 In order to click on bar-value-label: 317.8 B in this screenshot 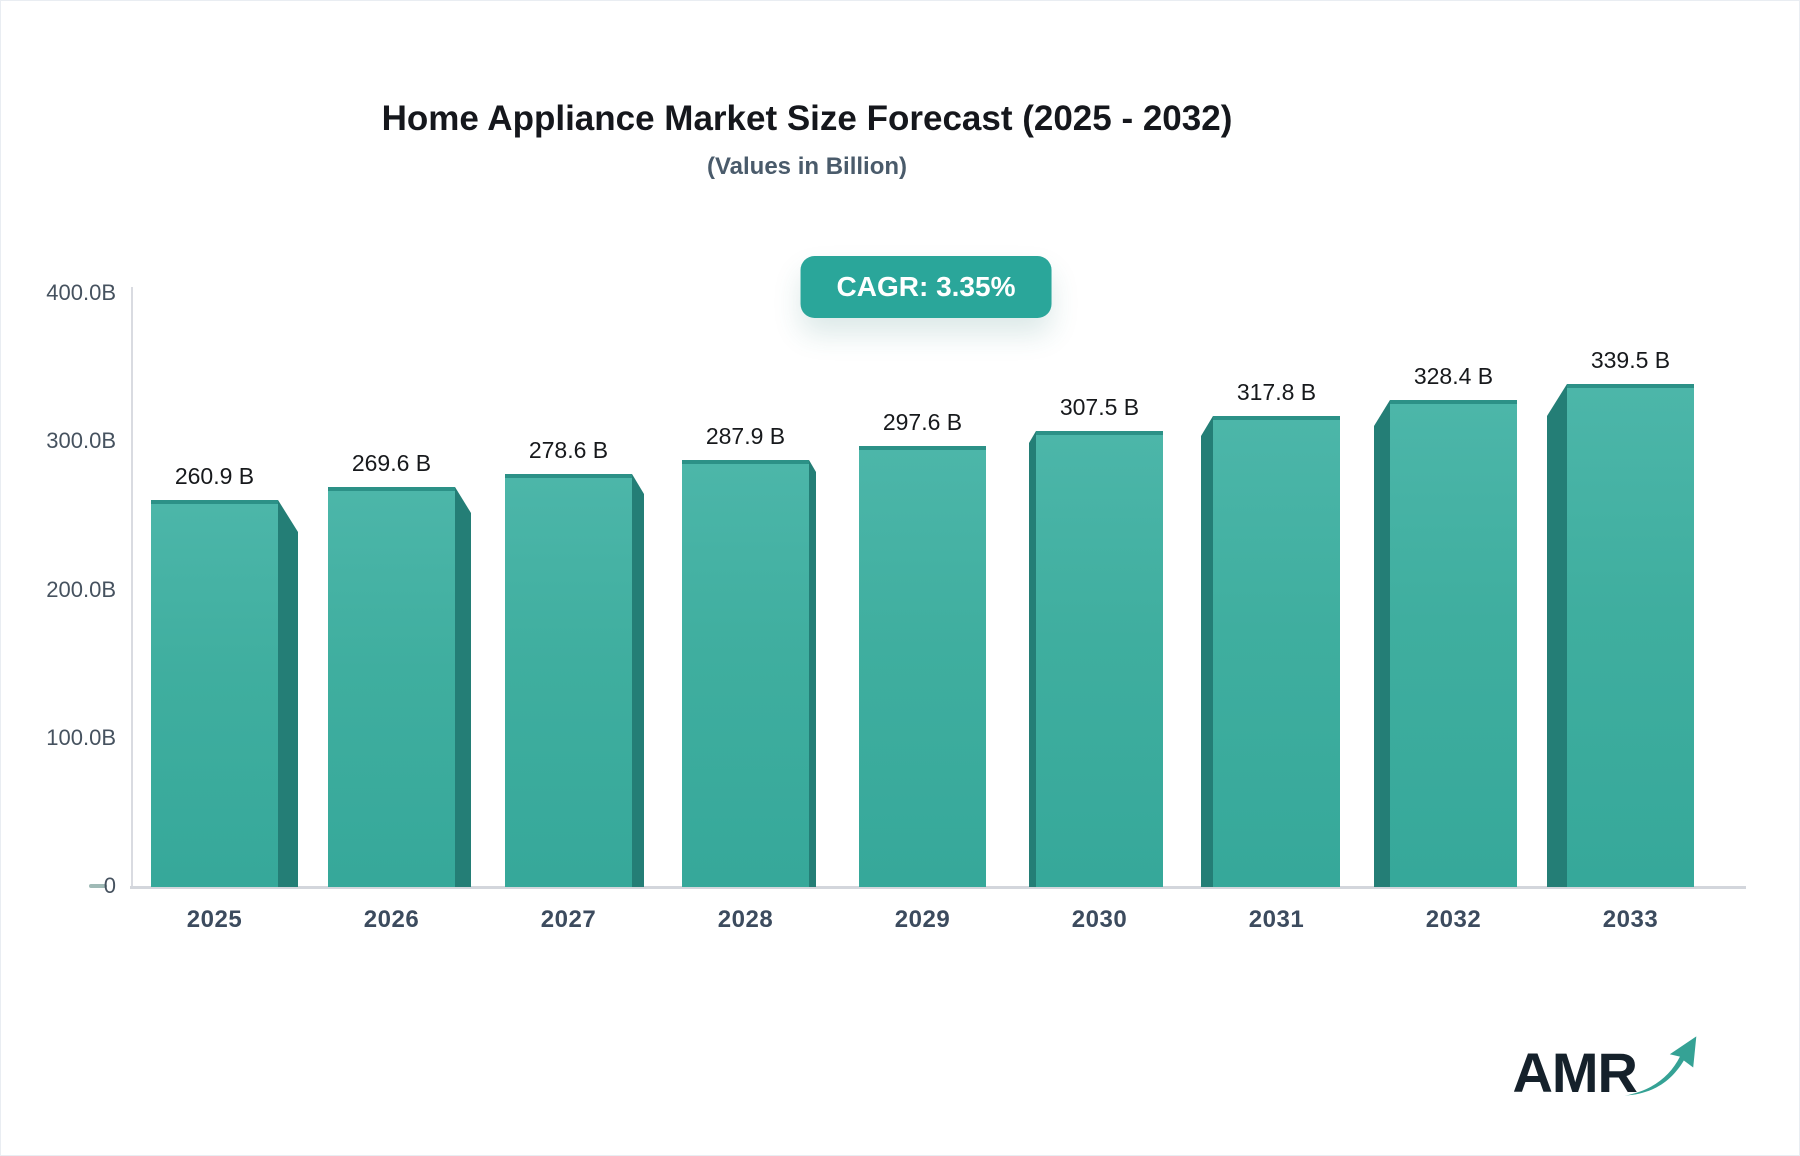, I will do `click(1276, 392)`.